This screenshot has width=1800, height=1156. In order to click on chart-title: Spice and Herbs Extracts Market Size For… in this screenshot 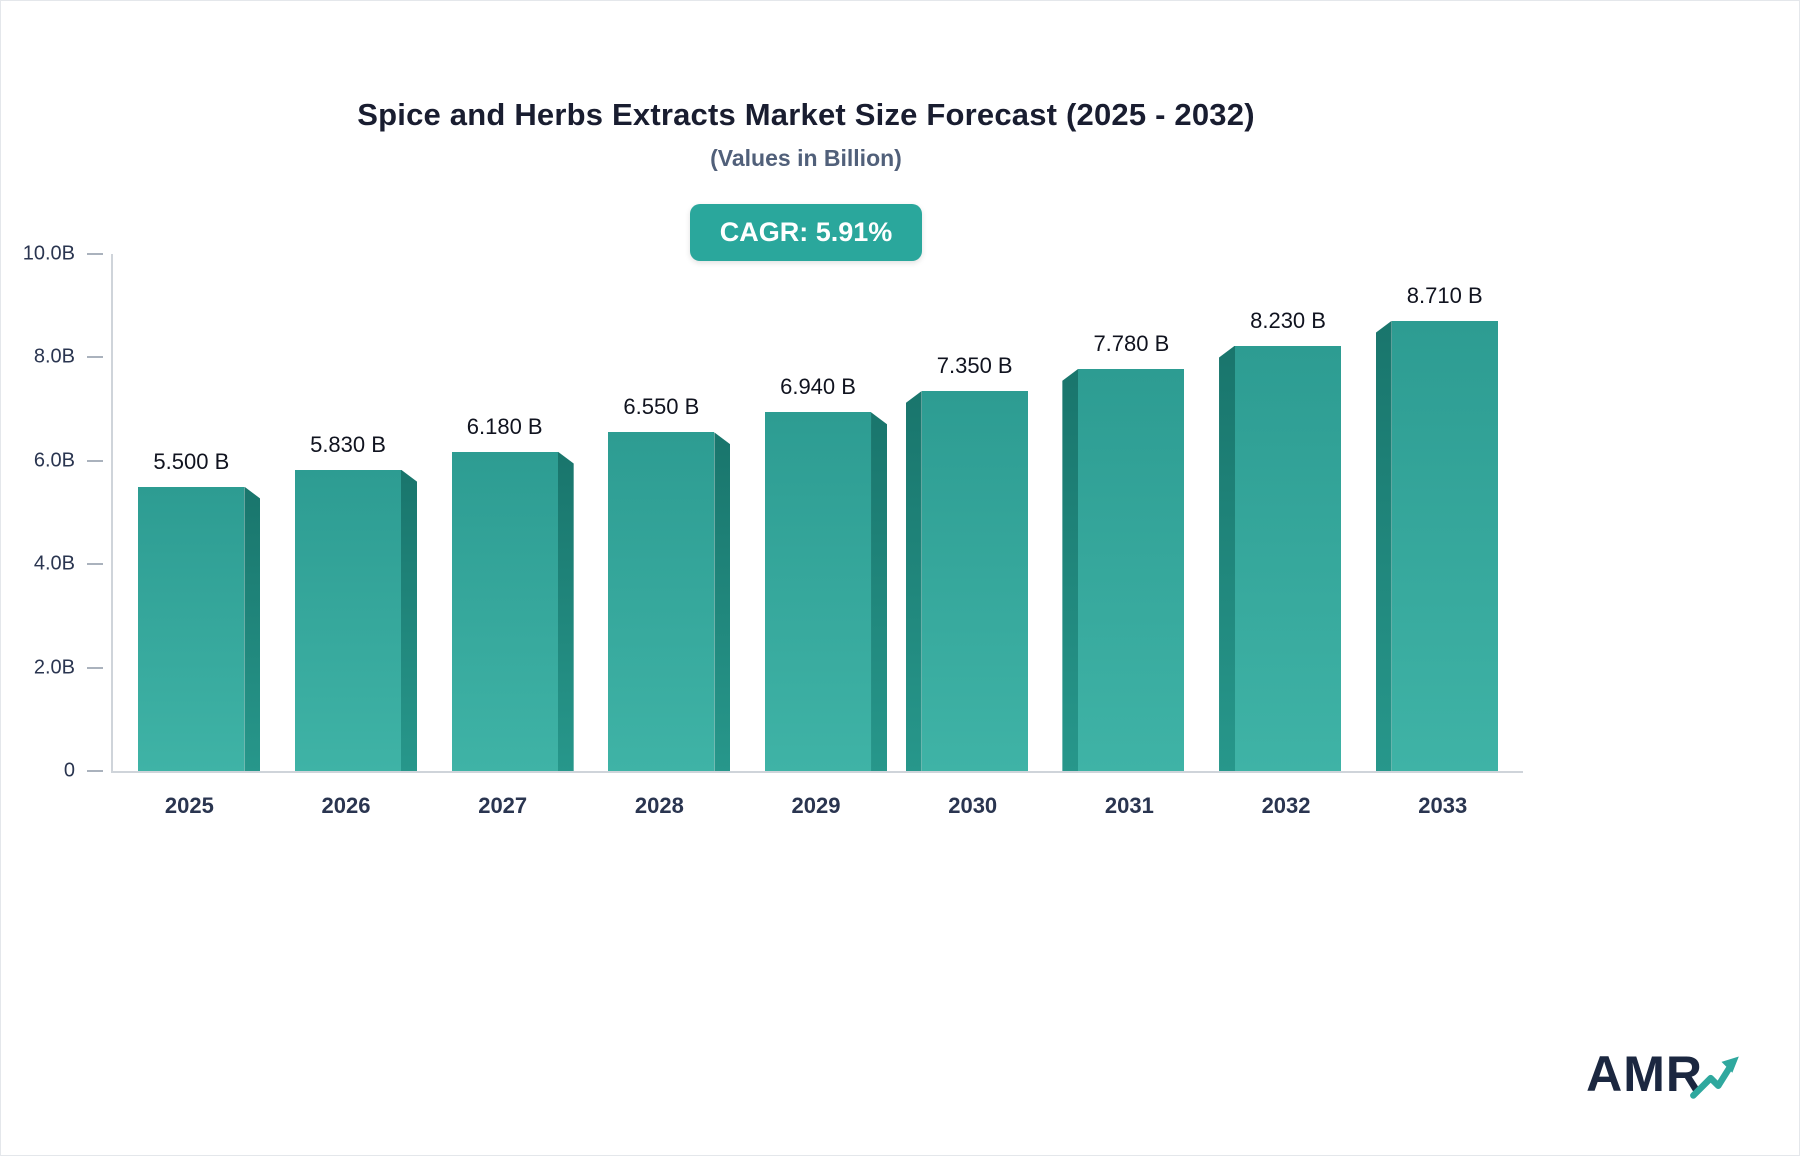, I will do `click(806, 114)`.